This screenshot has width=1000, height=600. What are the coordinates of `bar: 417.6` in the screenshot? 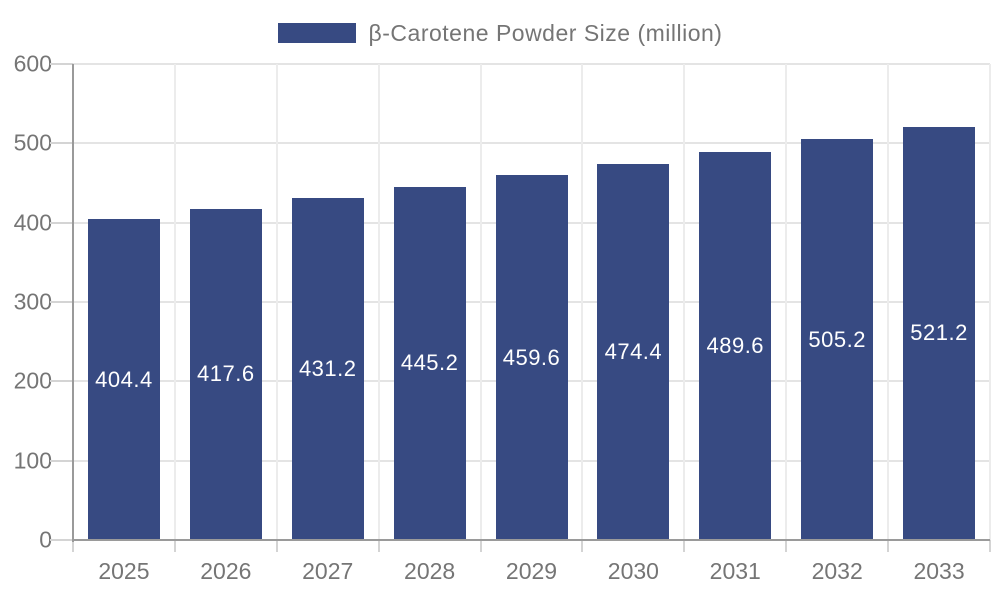 It's located at (225, 374).